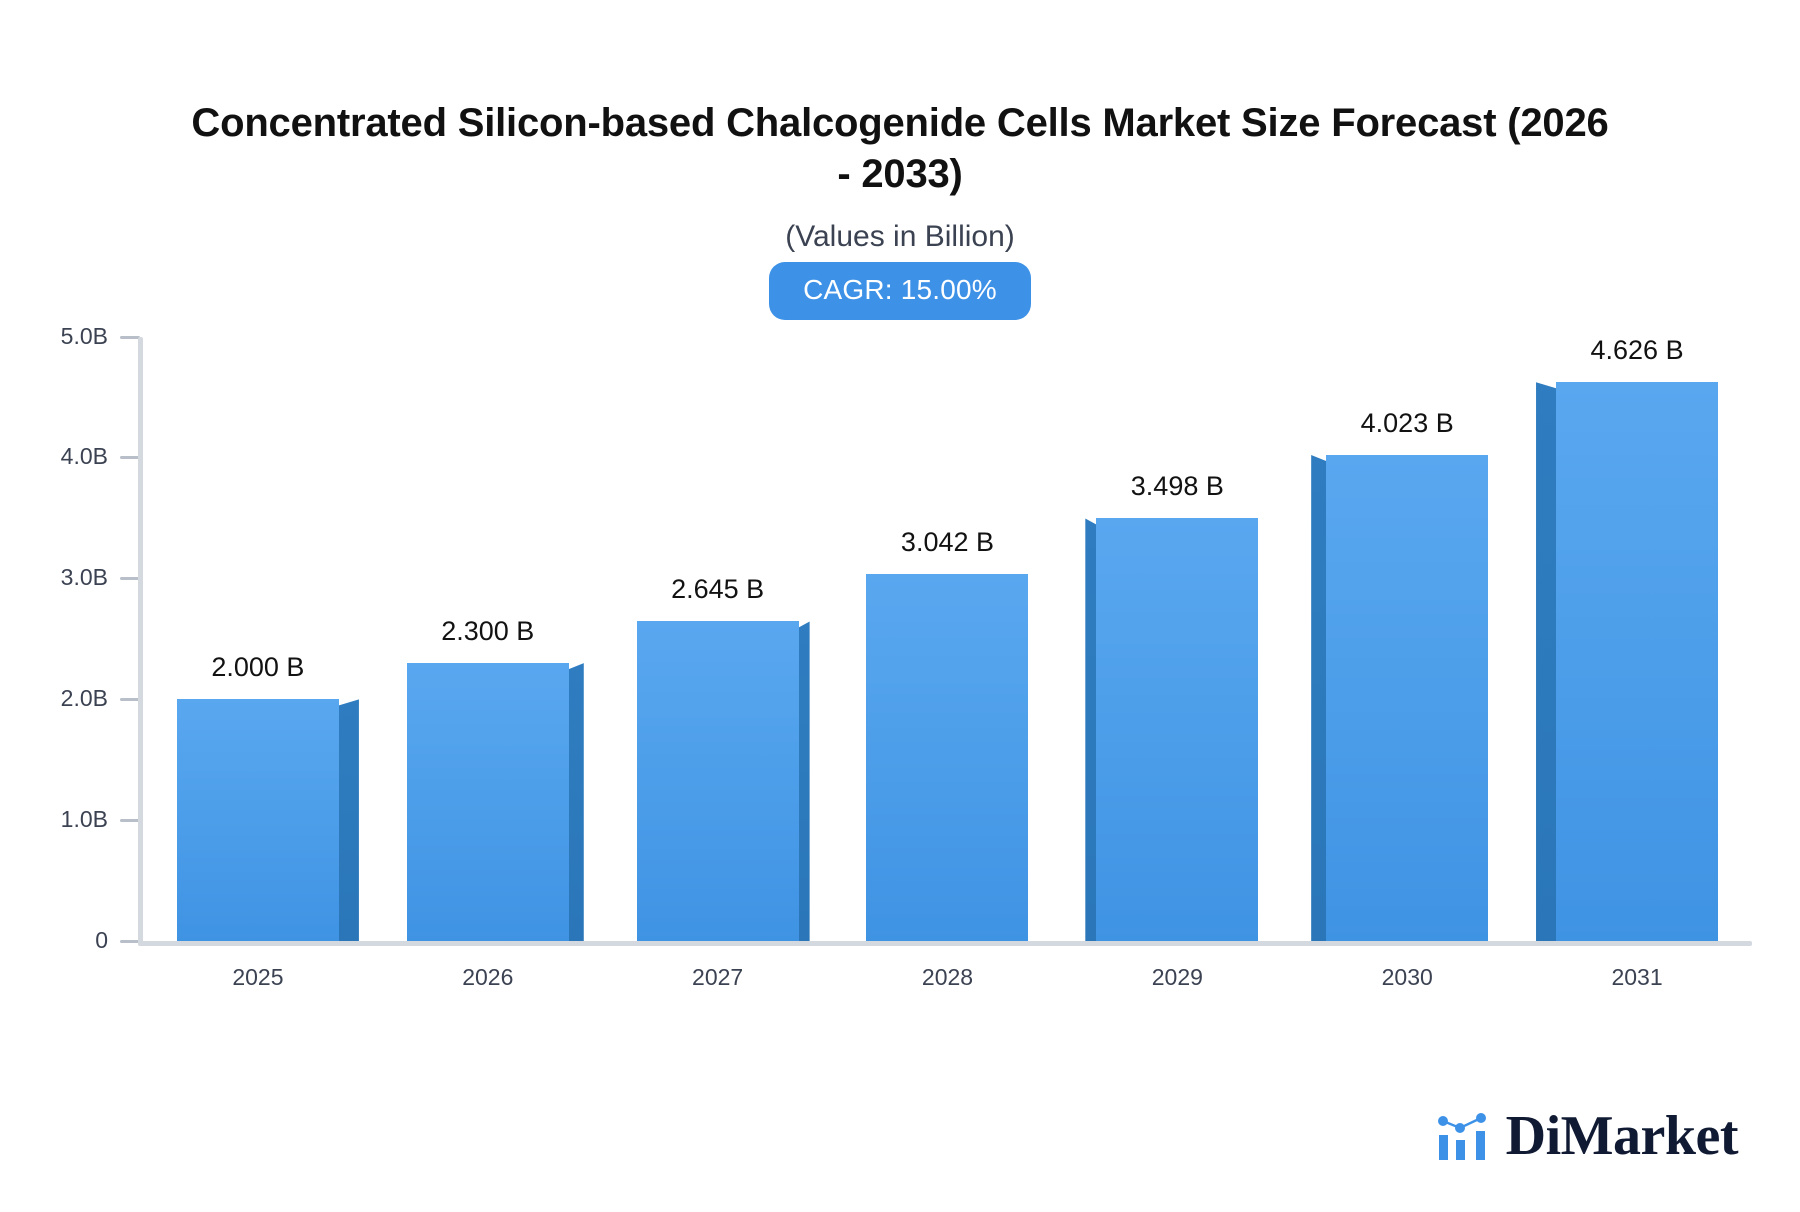 Image resolution: width=1800 pixels, height=1212 pixels. What do you see at coordinates (1407, 423) in the screenshot?
I see `bar-value-label: 4.023 B` at bounding box center [1407, 423].